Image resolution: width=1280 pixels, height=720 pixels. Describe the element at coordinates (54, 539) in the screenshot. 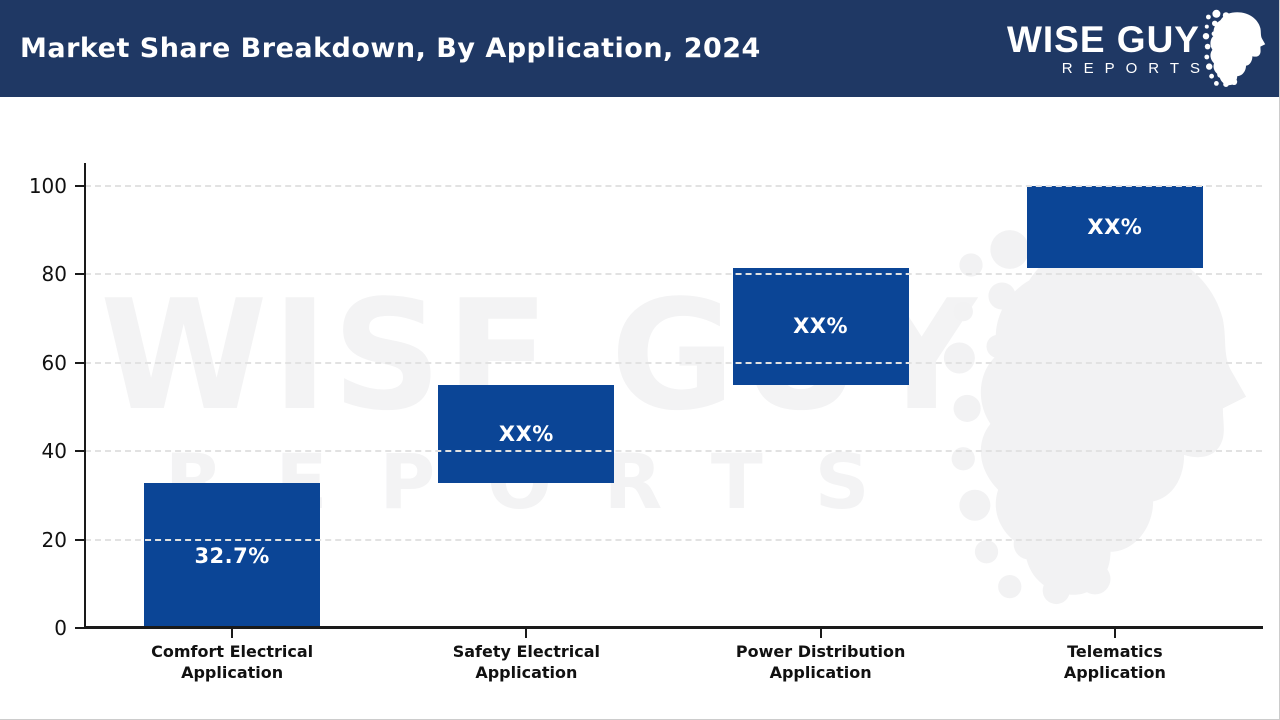

I see `y-tick-label: 20` at that location.